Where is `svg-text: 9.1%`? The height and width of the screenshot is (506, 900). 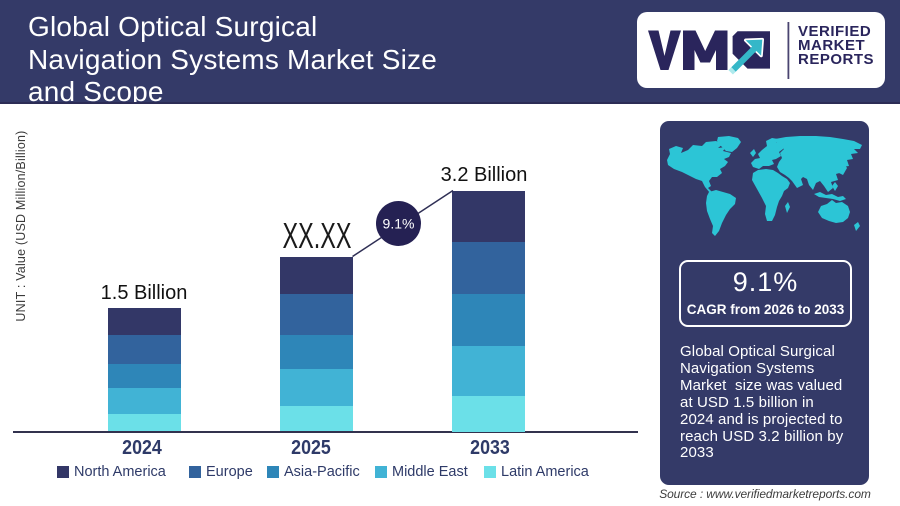
svg-text: 9.1% is located at coordinates (399, 224).